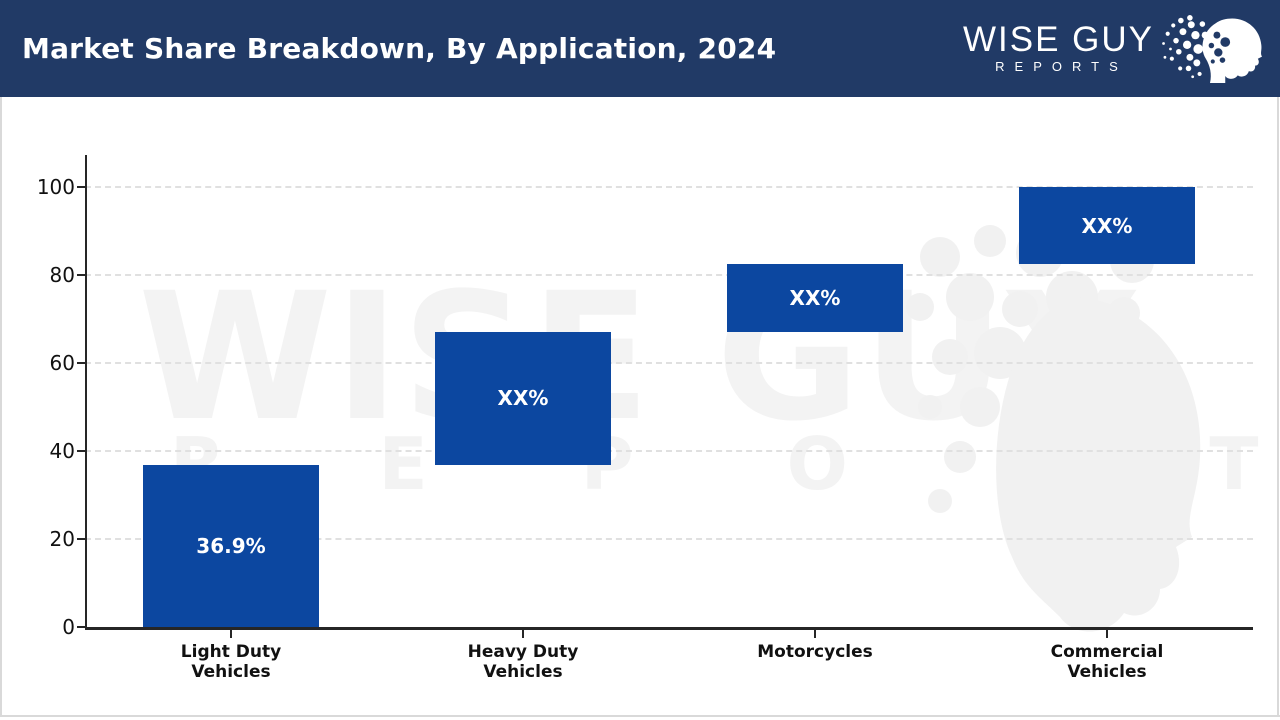  What do you see at coordinates (523, 652) in the screenshot?
I see `x-axis-category-label-line: Heavy Duty` at bounding box center [523, 652].